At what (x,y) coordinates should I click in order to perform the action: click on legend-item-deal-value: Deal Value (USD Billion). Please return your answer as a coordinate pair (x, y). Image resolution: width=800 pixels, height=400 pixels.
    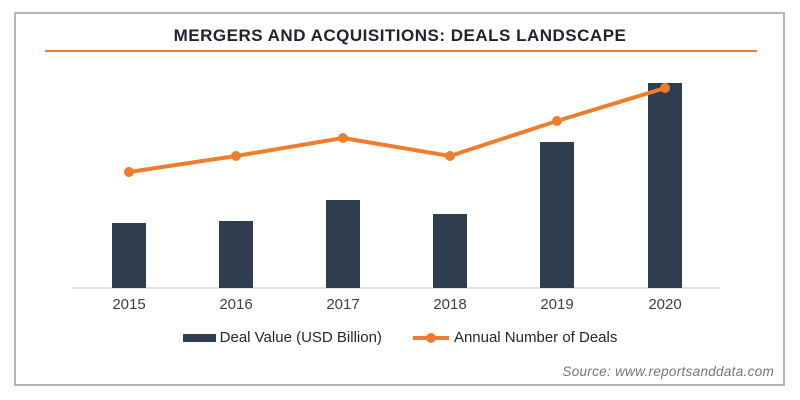
    Looking at the image, I should click on (282, 337).